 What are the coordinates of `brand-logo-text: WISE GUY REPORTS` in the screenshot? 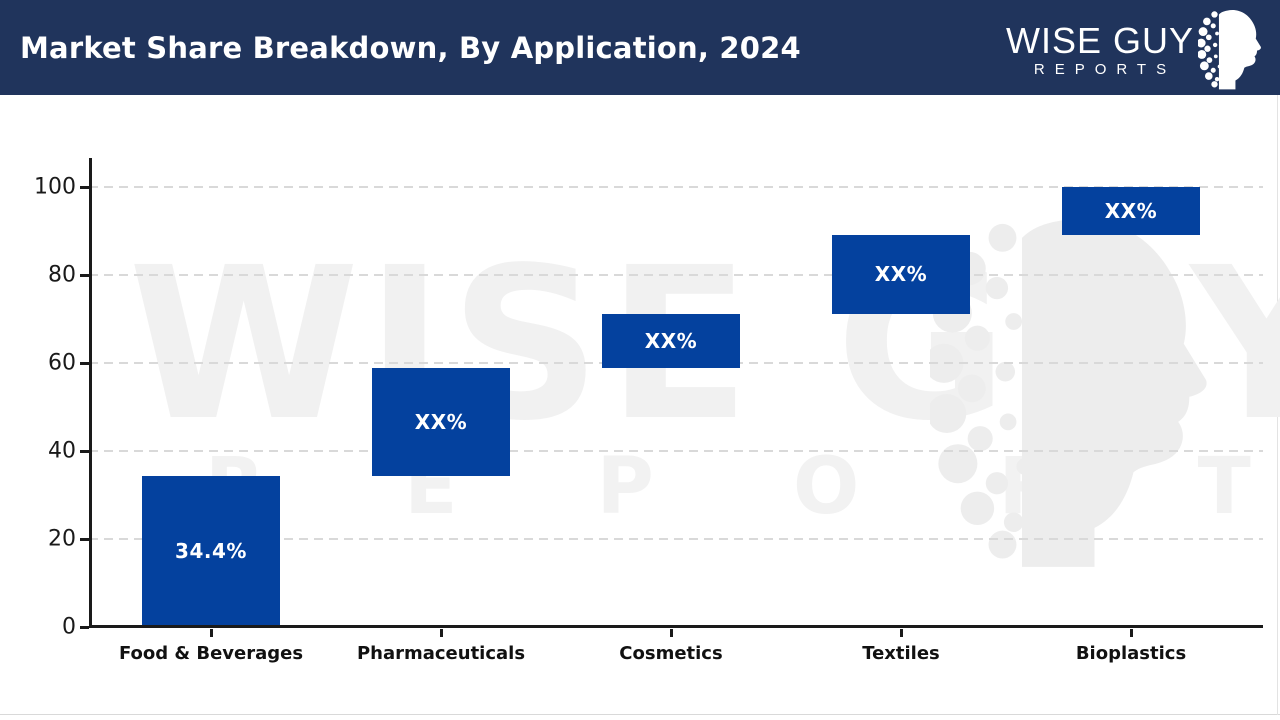 It's located at (1099, 49).